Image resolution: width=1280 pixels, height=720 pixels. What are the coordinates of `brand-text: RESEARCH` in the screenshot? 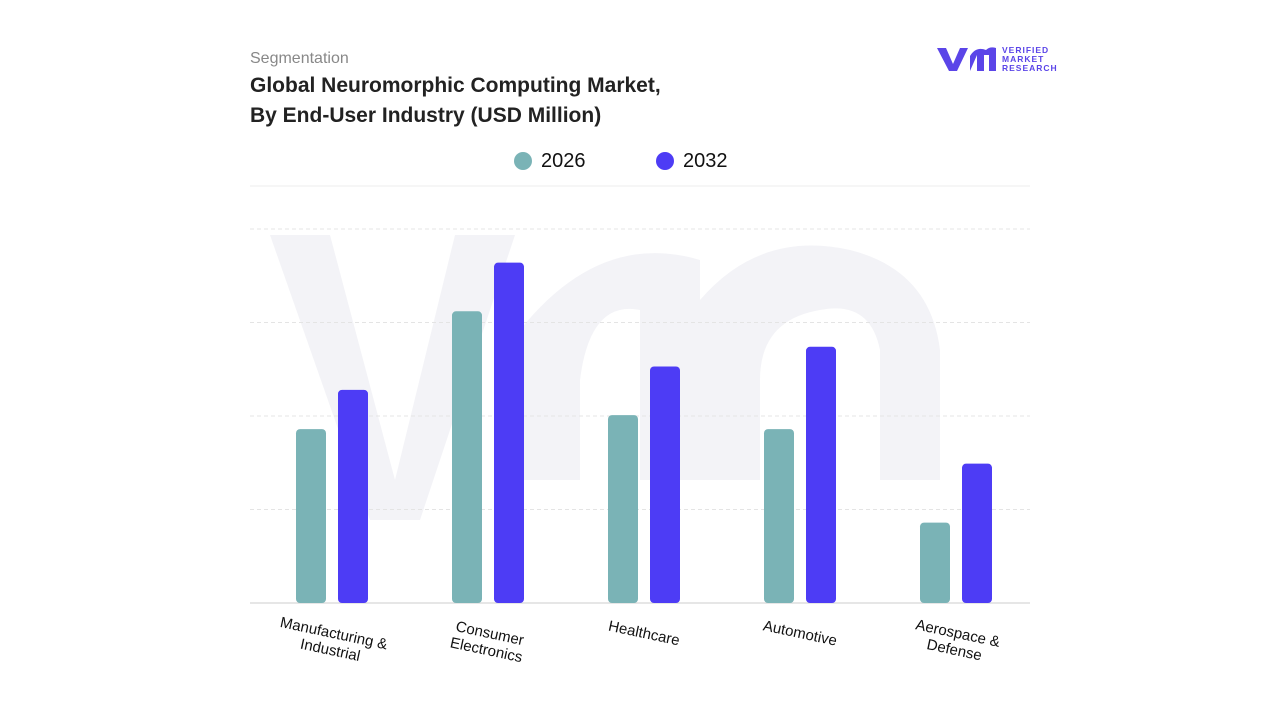 It's located at (1030, 68).